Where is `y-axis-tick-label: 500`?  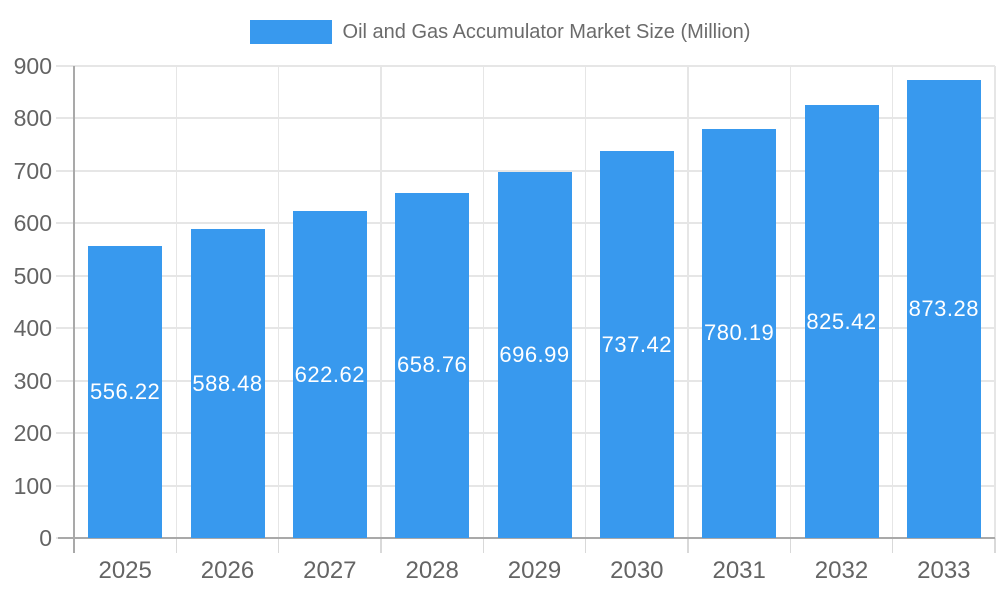 y-axis-tick-label: 500 is located at coordinates (32, 275).